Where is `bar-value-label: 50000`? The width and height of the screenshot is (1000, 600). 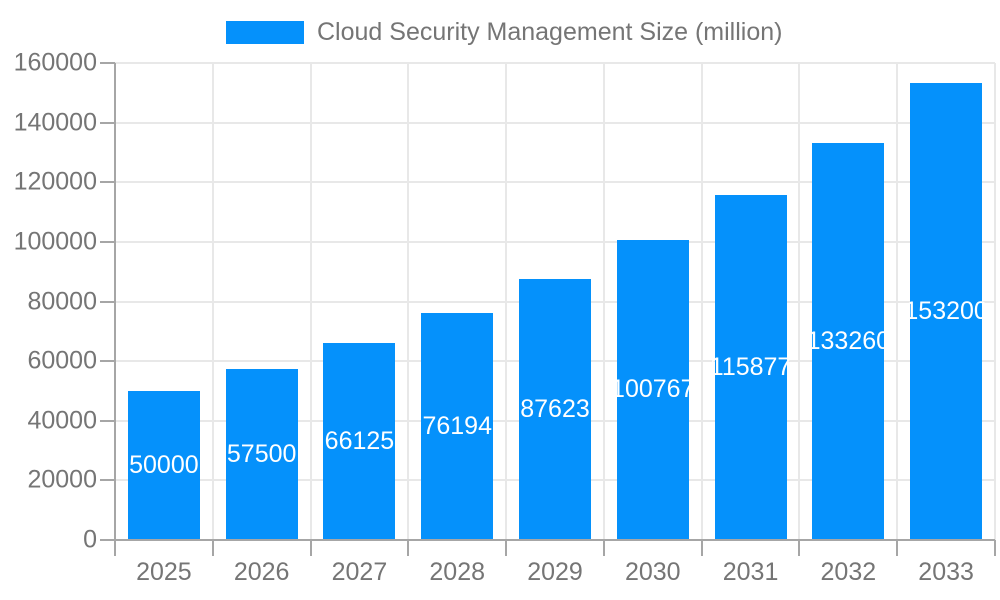 bar-value-label: 50000 is located at coordinates (164, 464).